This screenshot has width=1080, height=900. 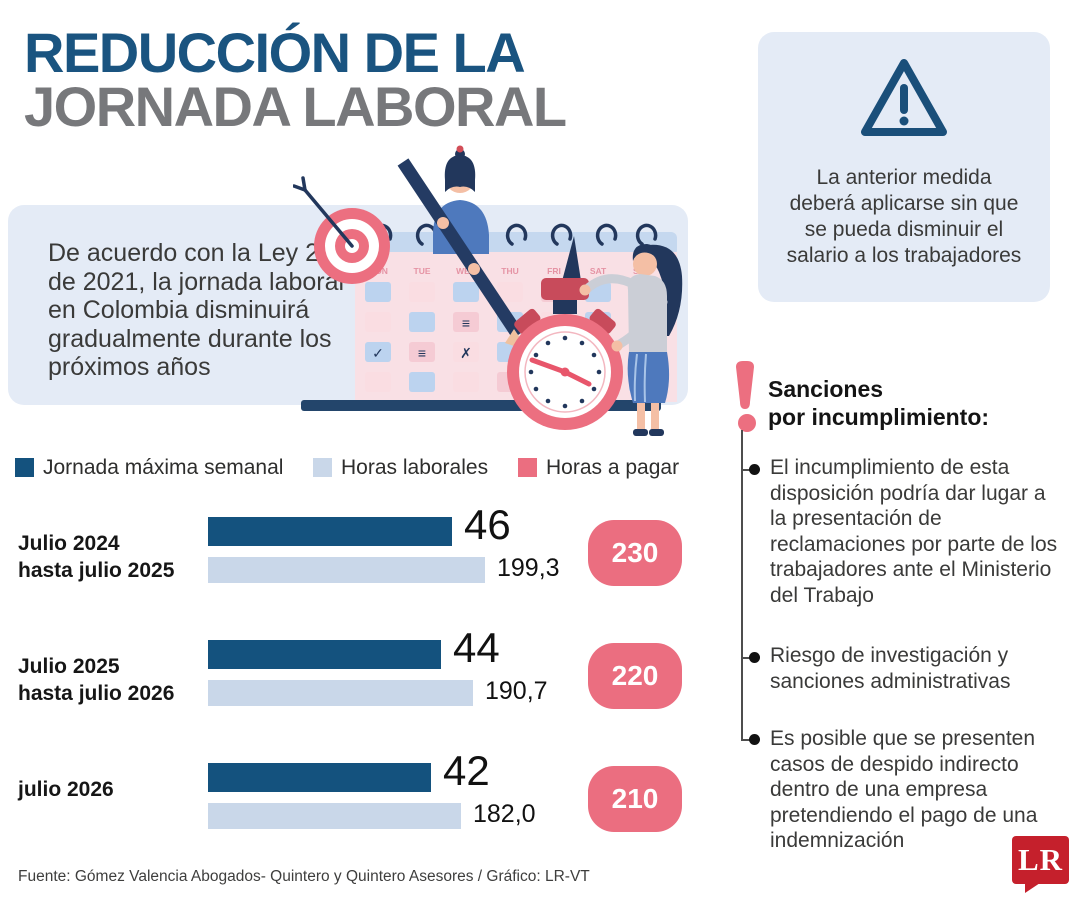 I want to click on legend-swatch-pink, so click(x=527, y=467).